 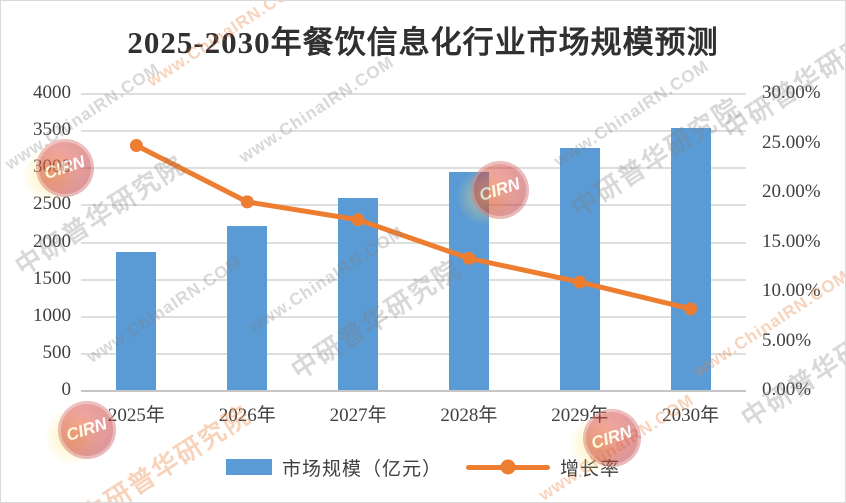 I want to click on x-axis-tick-label: 2027年, so click(x=358, y=415).